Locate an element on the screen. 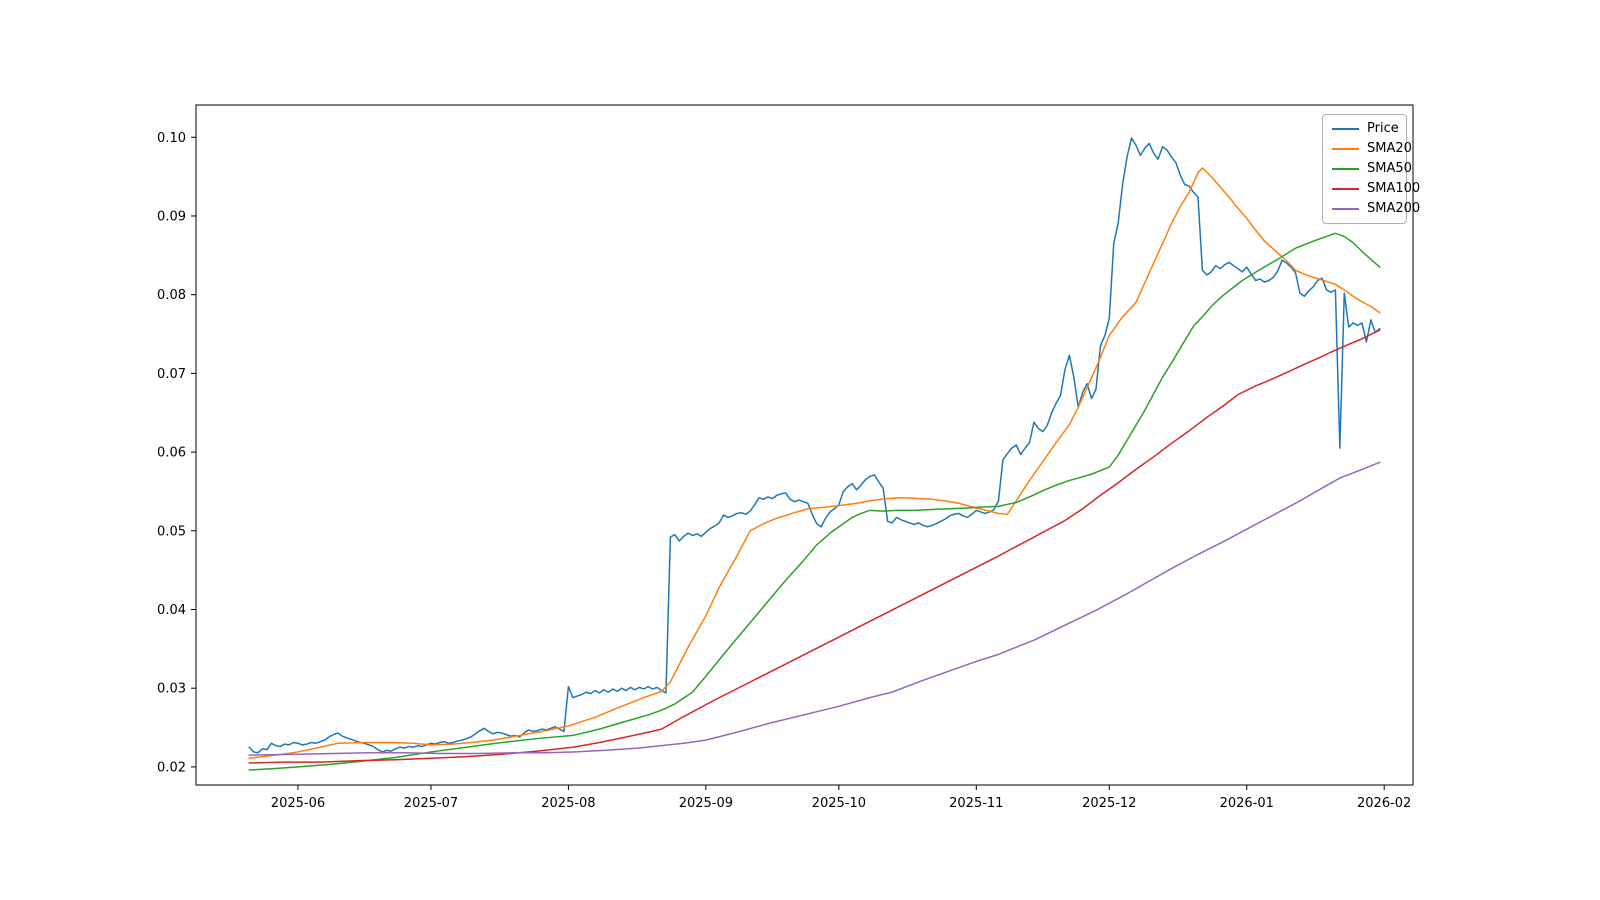 This screenshot has height=900, width=1600. legend-label-sma50: SMA50 is located at coordinates (1389, 168).